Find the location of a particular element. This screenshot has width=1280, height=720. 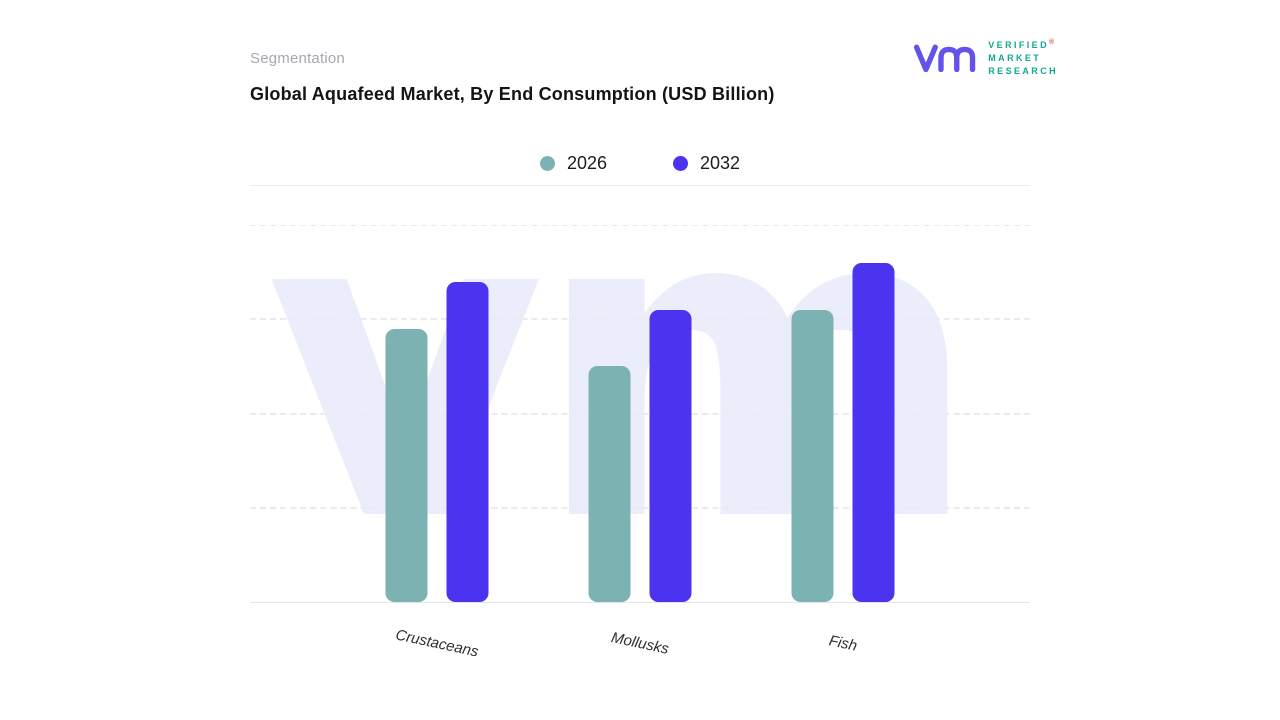

vmr-logo-text: VERIFIED® MARKET RESEARCH is located at coordinates (1023, 58).